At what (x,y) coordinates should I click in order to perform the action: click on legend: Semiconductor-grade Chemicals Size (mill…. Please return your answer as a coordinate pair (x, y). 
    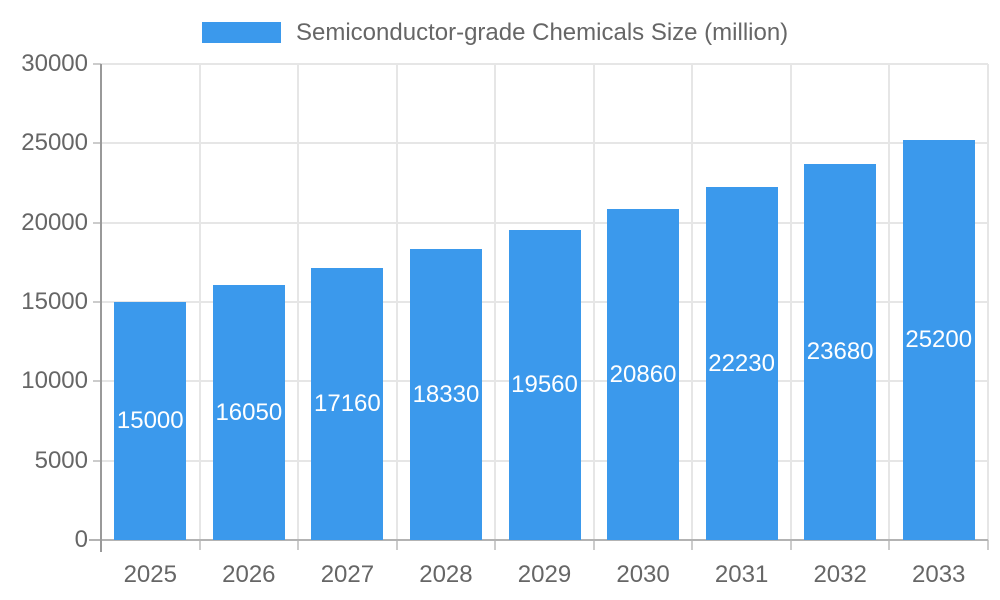
    Looking at the image, I should click on (500, 28).